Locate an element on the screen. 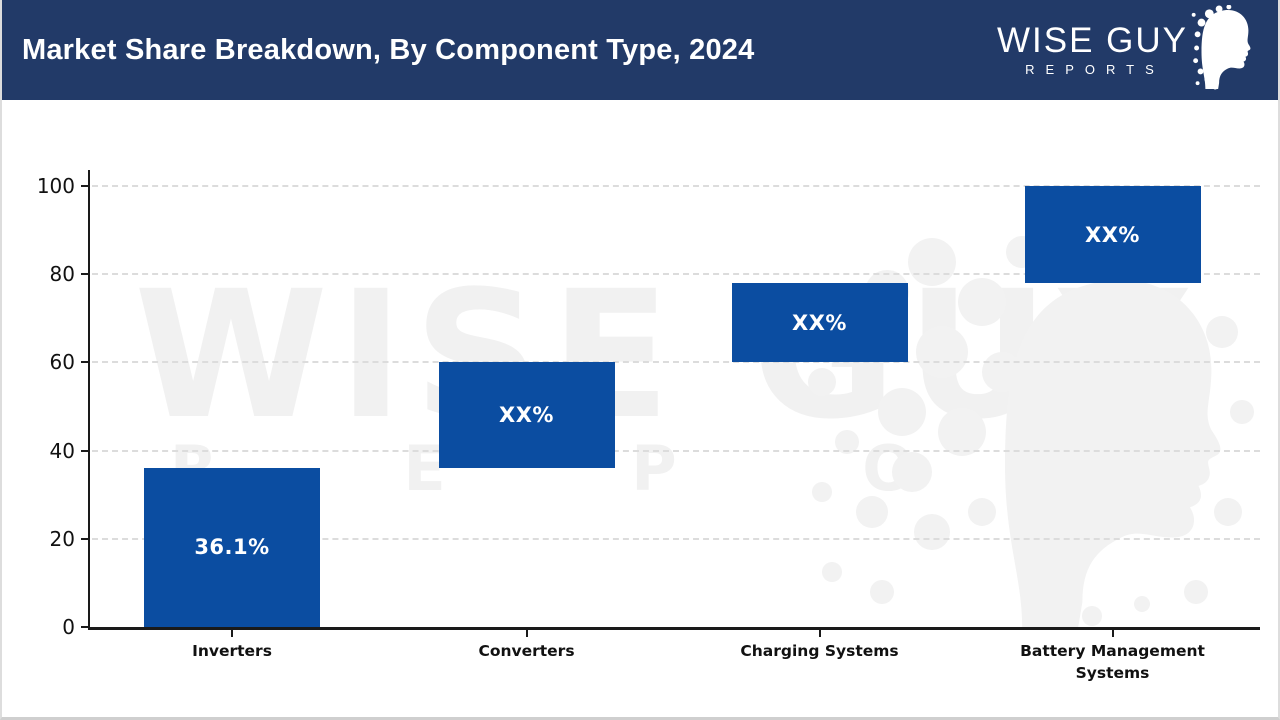 Image resolution: width=1280 pixels, height=720 pixels. waterfall-bar-3: XX% is located at coordinates (819, 323).